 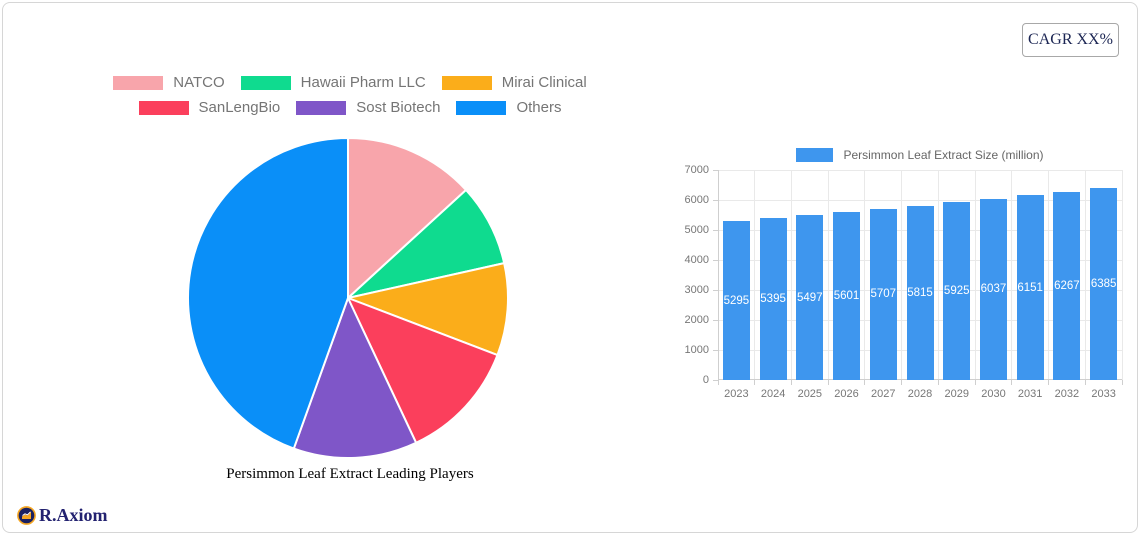 What do you see at coordinates (696, 290) in the screenshot?
I see `y-axis-label-3000: 3000` at bounding box center [696, 290].